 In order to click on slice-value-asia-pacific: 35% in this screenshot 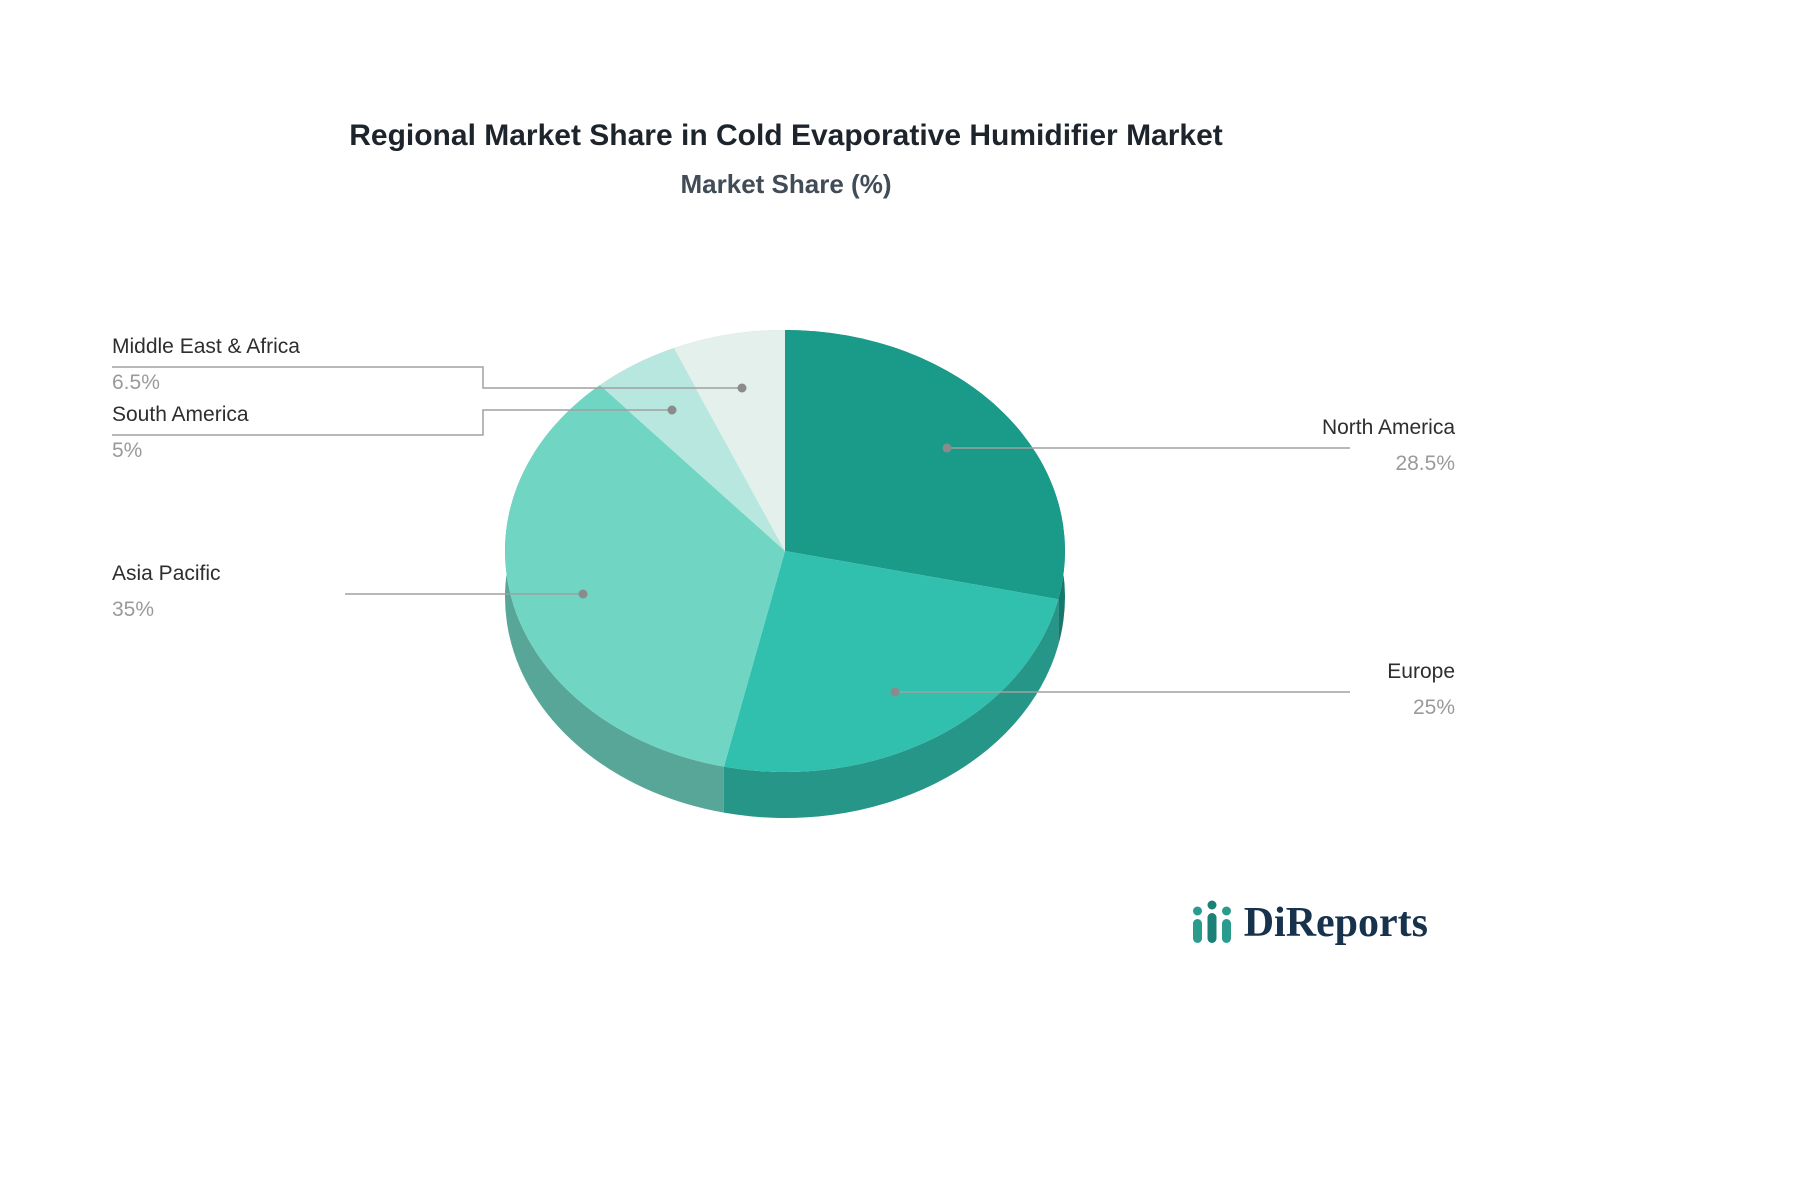, I will do `click(133, 609)`.